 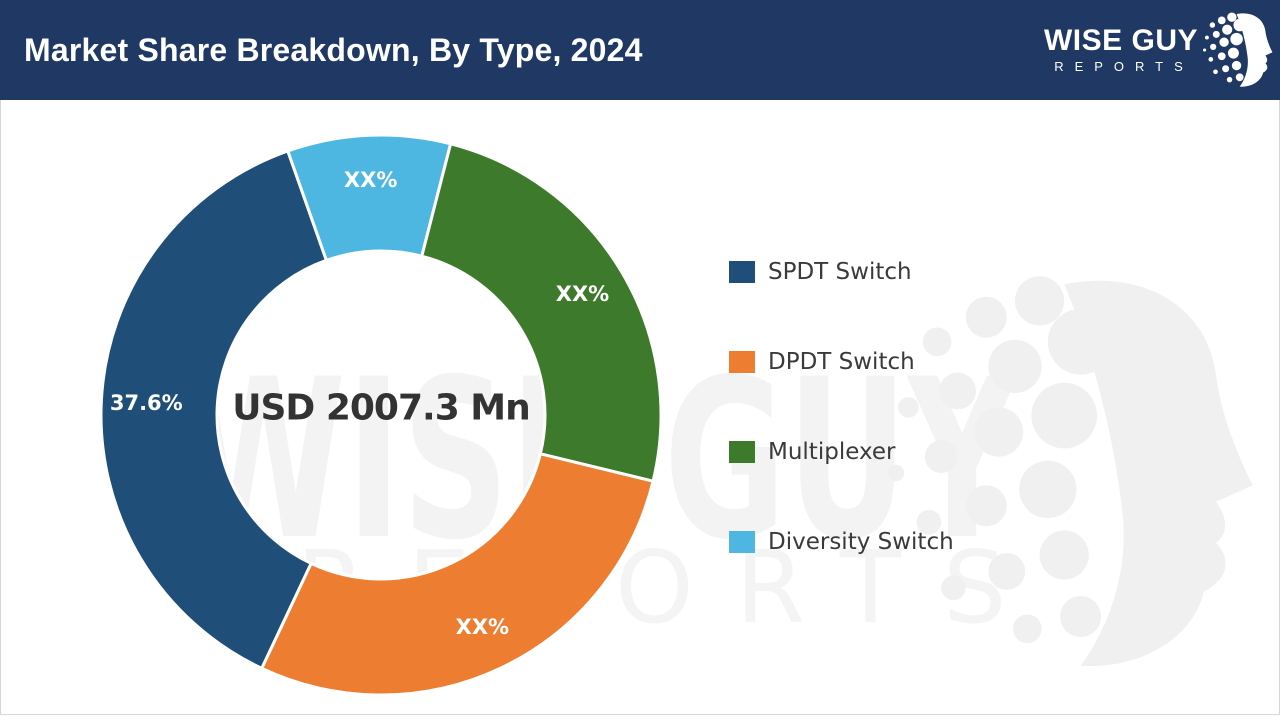 What do you see at coordinates (742, 542) in the screenshot?
I see `legend-swatch-diversity-switch` at bounding box center [742, 542].